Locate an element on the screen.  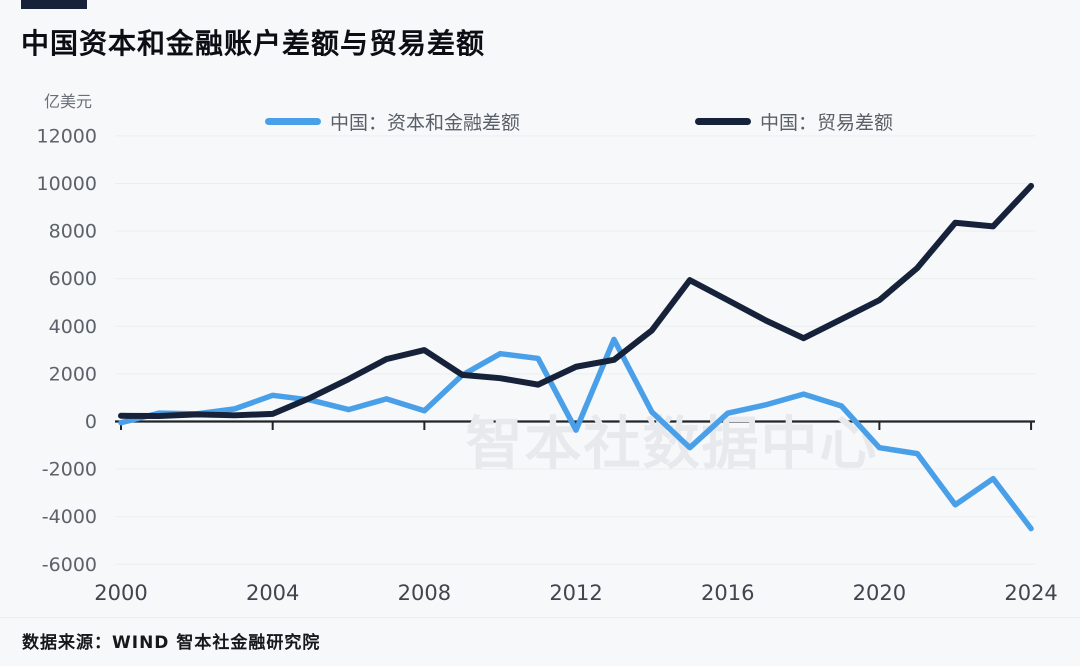
svg-text: 8000 is located at coordinates (73, 232).